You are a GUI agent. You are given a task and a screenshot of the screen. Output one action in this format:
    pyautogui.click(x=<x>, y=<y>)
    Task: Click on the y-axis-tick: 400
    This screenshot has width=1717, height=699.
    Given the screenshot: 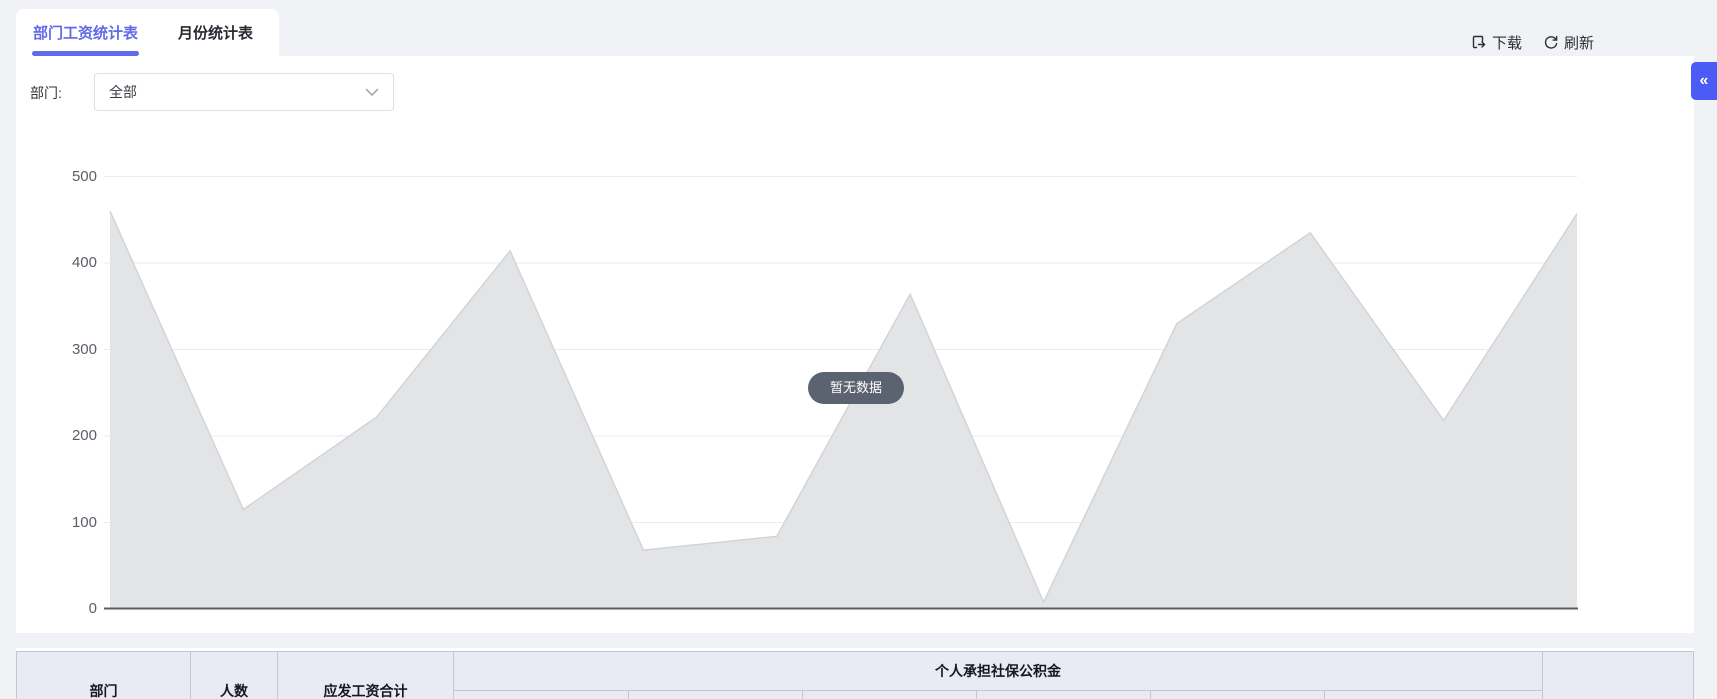 What is the action you would take?
    pyautogui.click(x=84, y=262)
    